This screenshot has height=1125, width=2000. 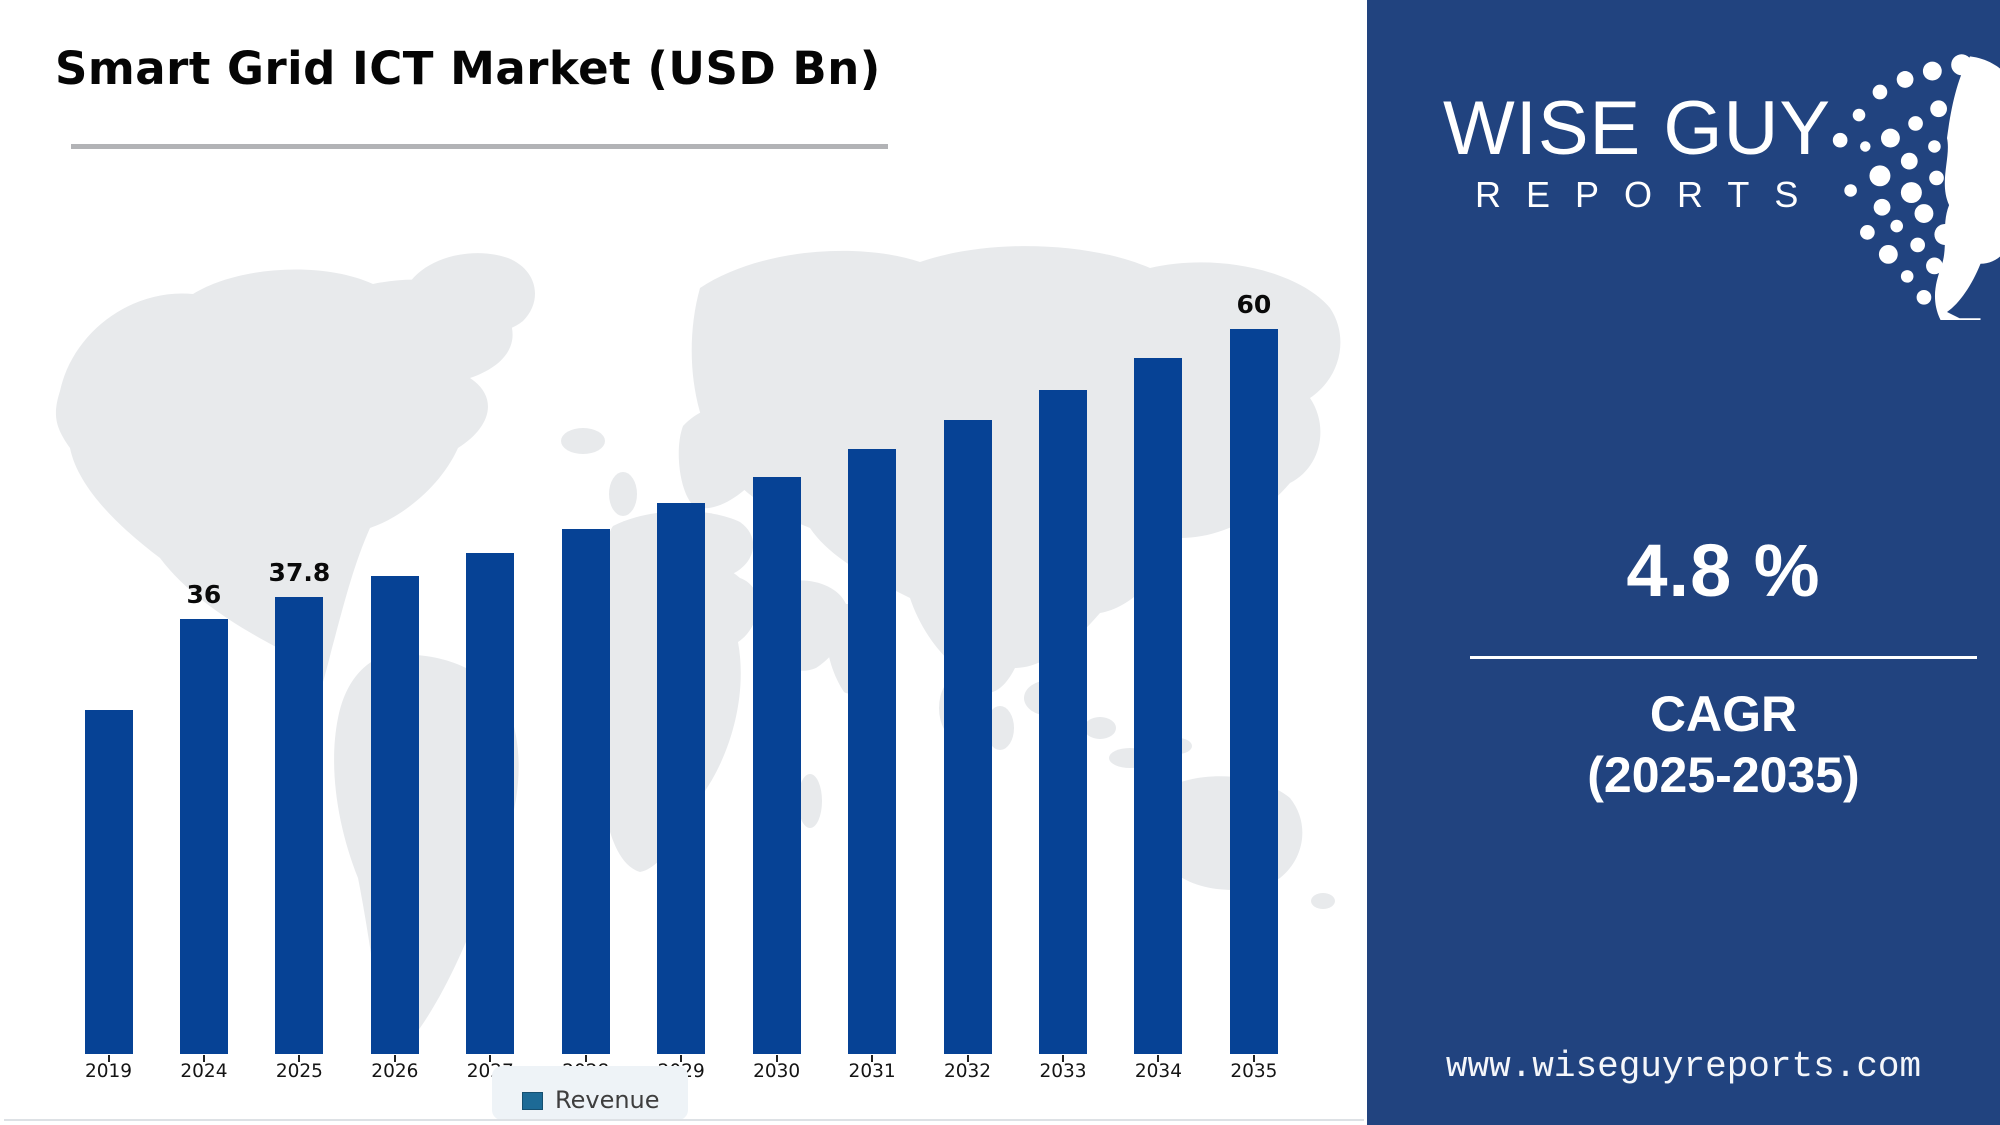 I want to click on bar-value-label-2035: 60, so click(x=1254, y=304).